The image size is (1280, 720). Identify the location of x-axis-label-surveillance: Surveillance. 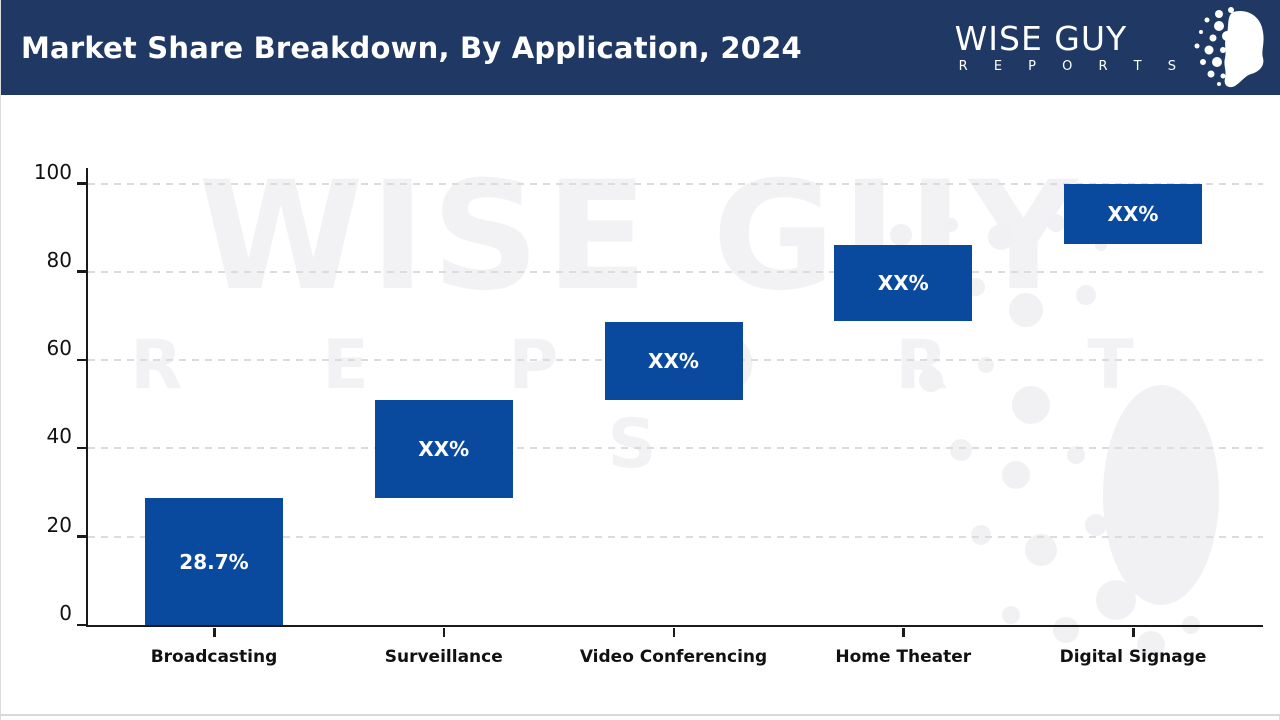
(443, 657).